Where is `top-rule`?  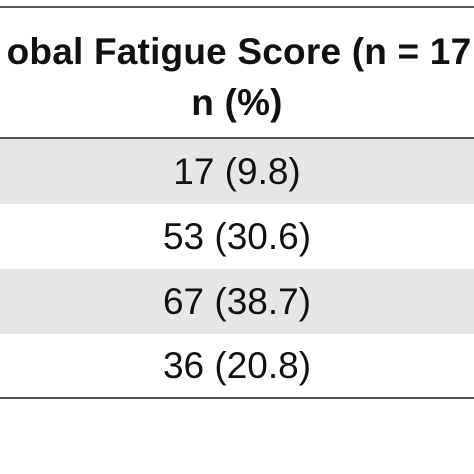
top-rule is located at coordinates (237, 7).